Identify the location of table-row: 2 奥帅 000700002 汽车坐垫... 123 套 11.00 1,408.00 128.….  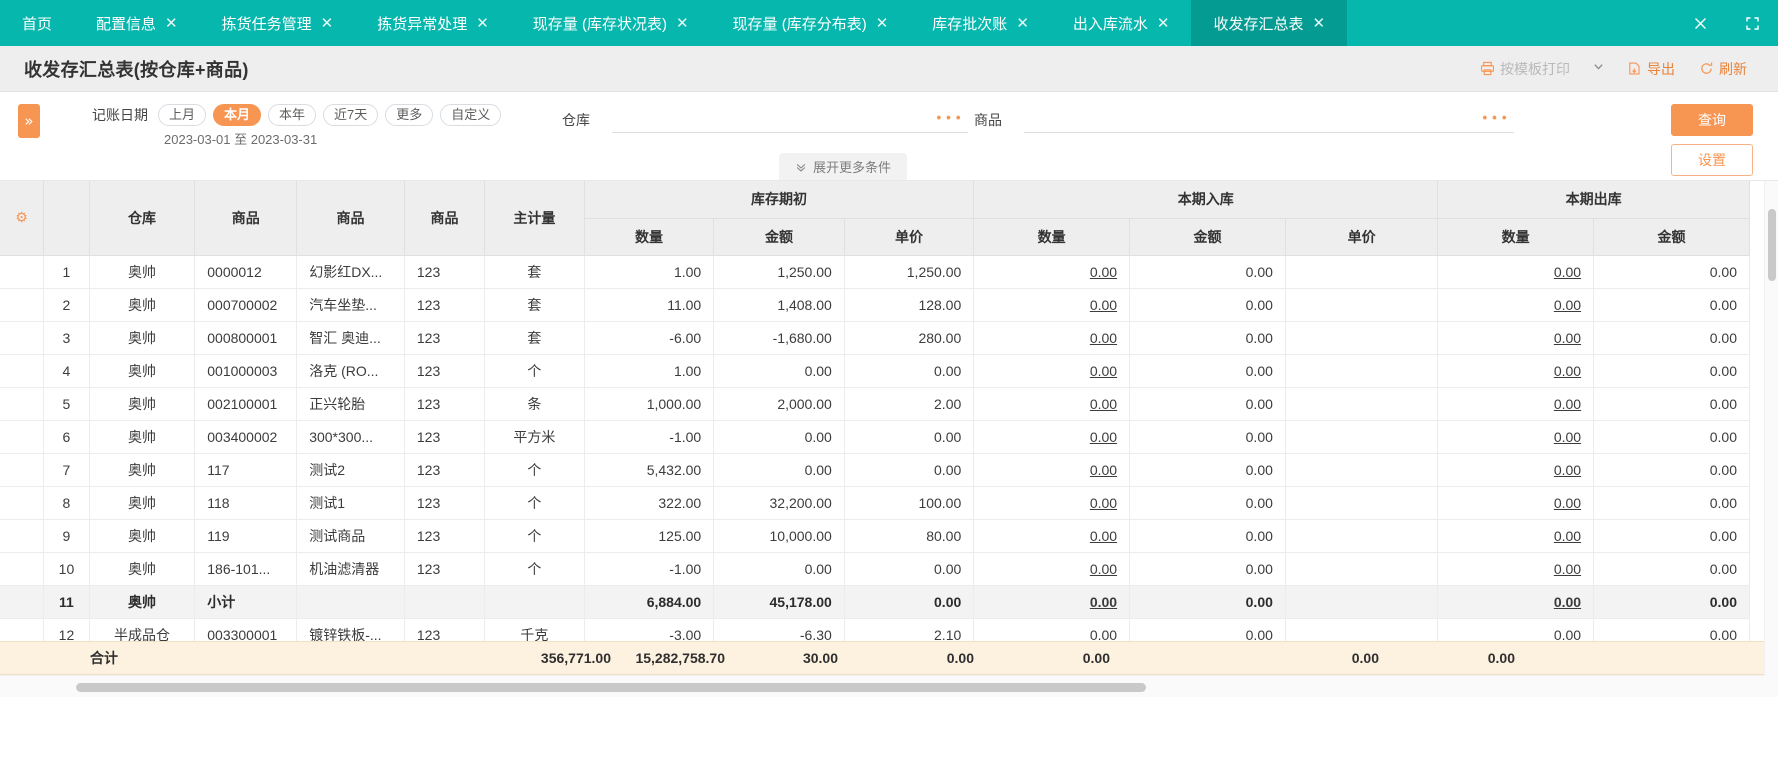
(875, 305).